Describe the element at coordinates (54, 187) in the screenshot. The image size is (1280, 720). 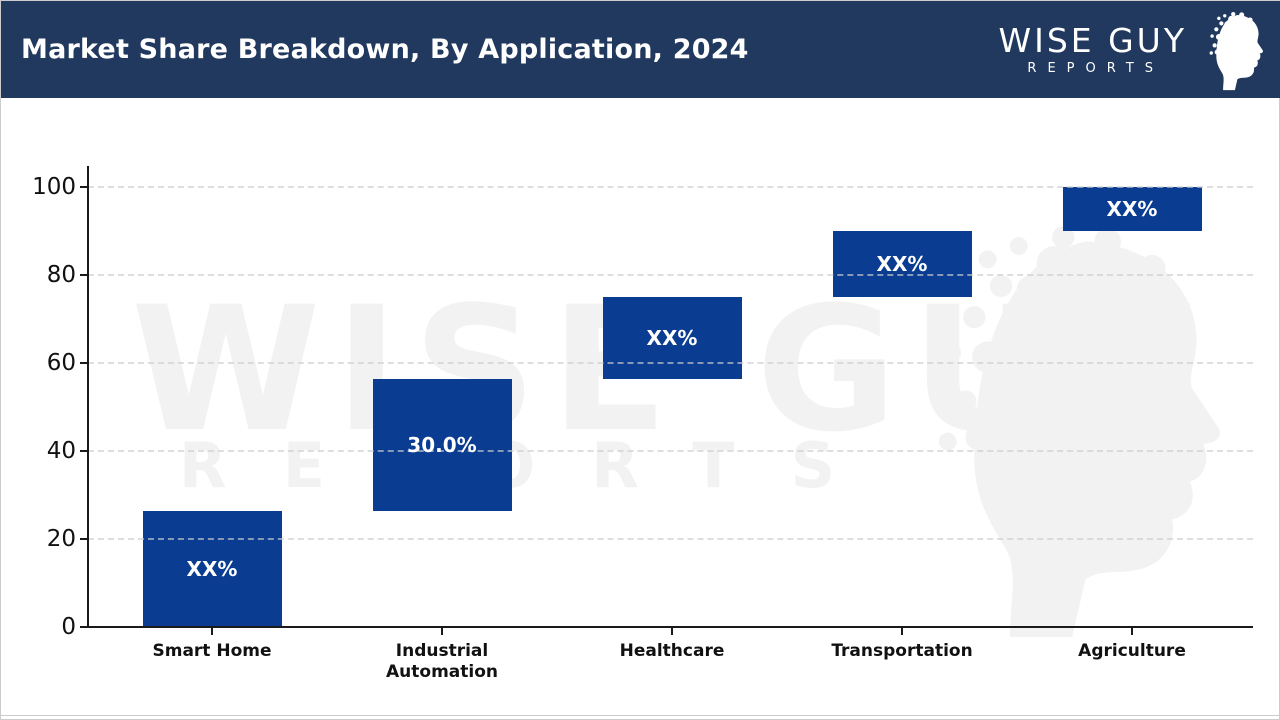
I see `y-tick-label-100: 100` at that location.